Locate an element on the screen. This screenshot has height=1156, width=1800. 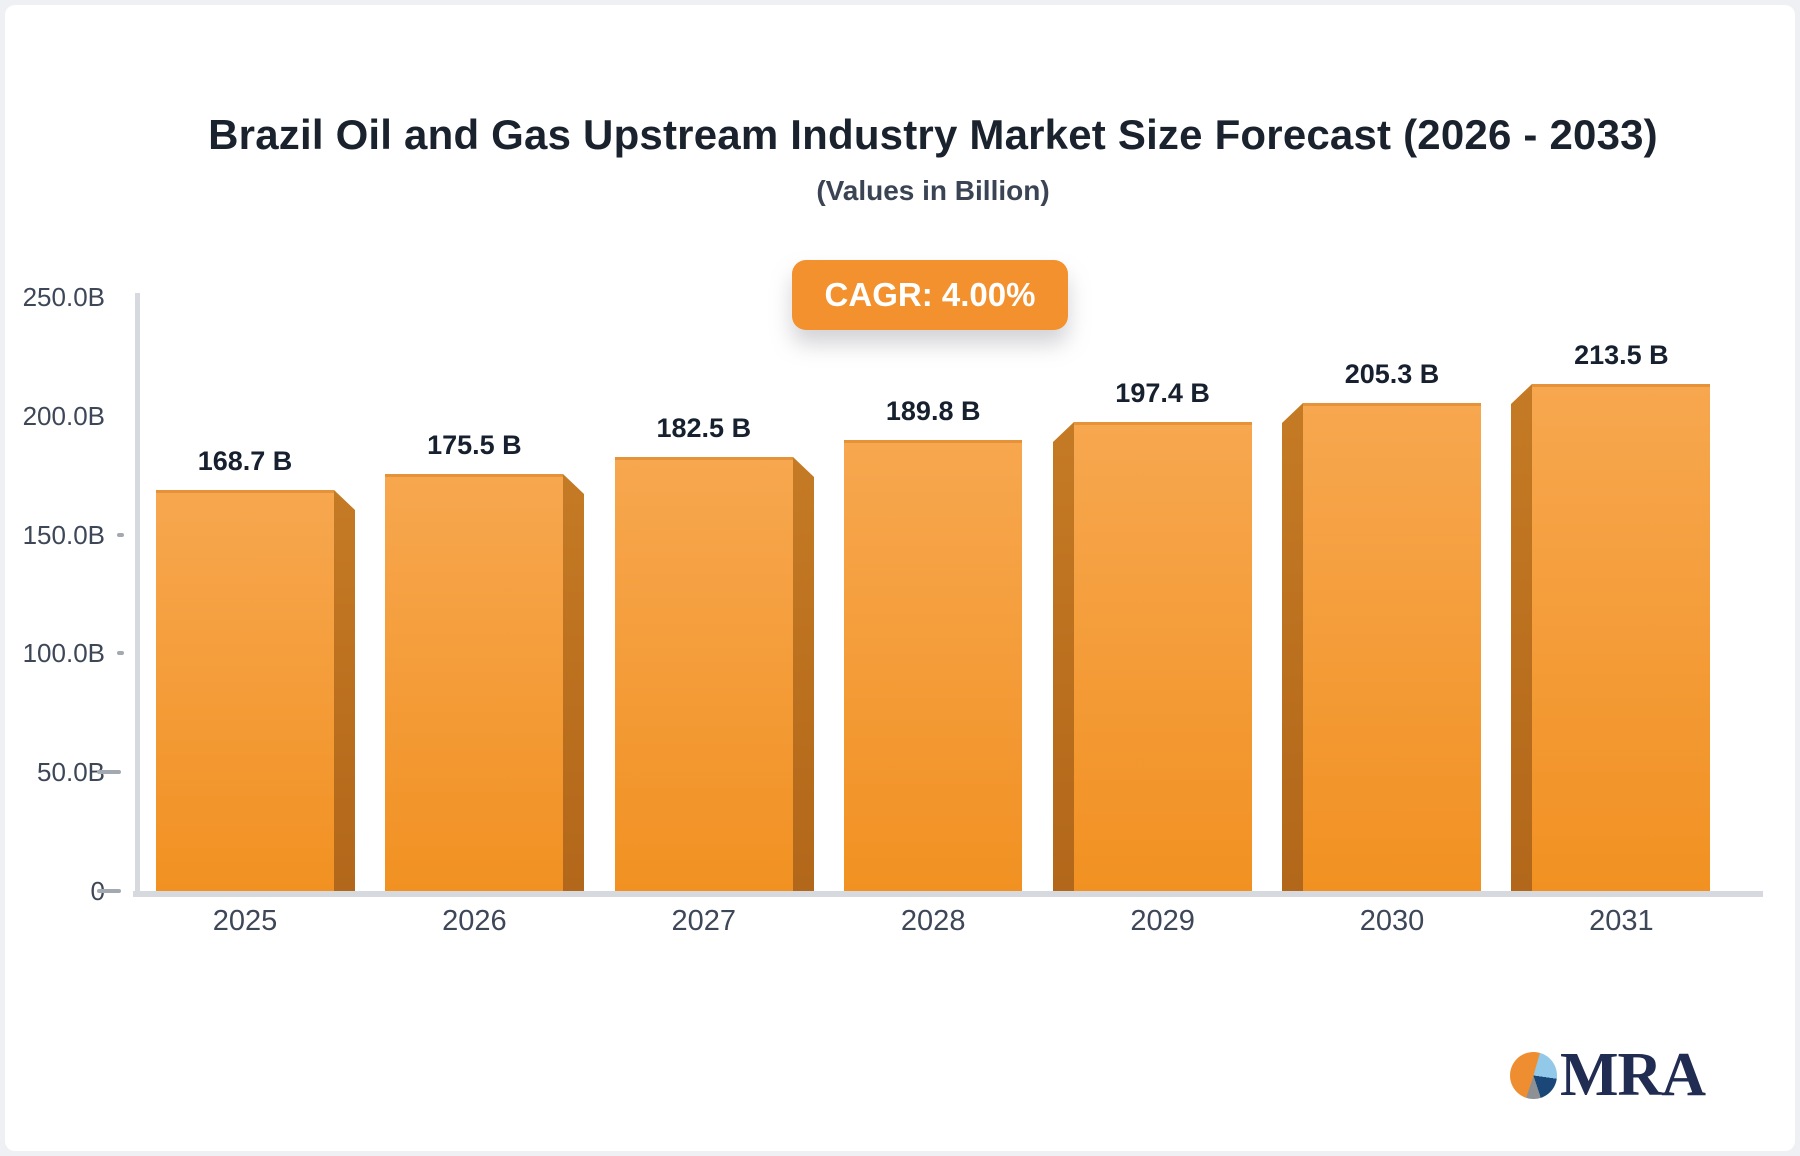
bar-value-label: 189.8 B is located at coordinates (933, 411).